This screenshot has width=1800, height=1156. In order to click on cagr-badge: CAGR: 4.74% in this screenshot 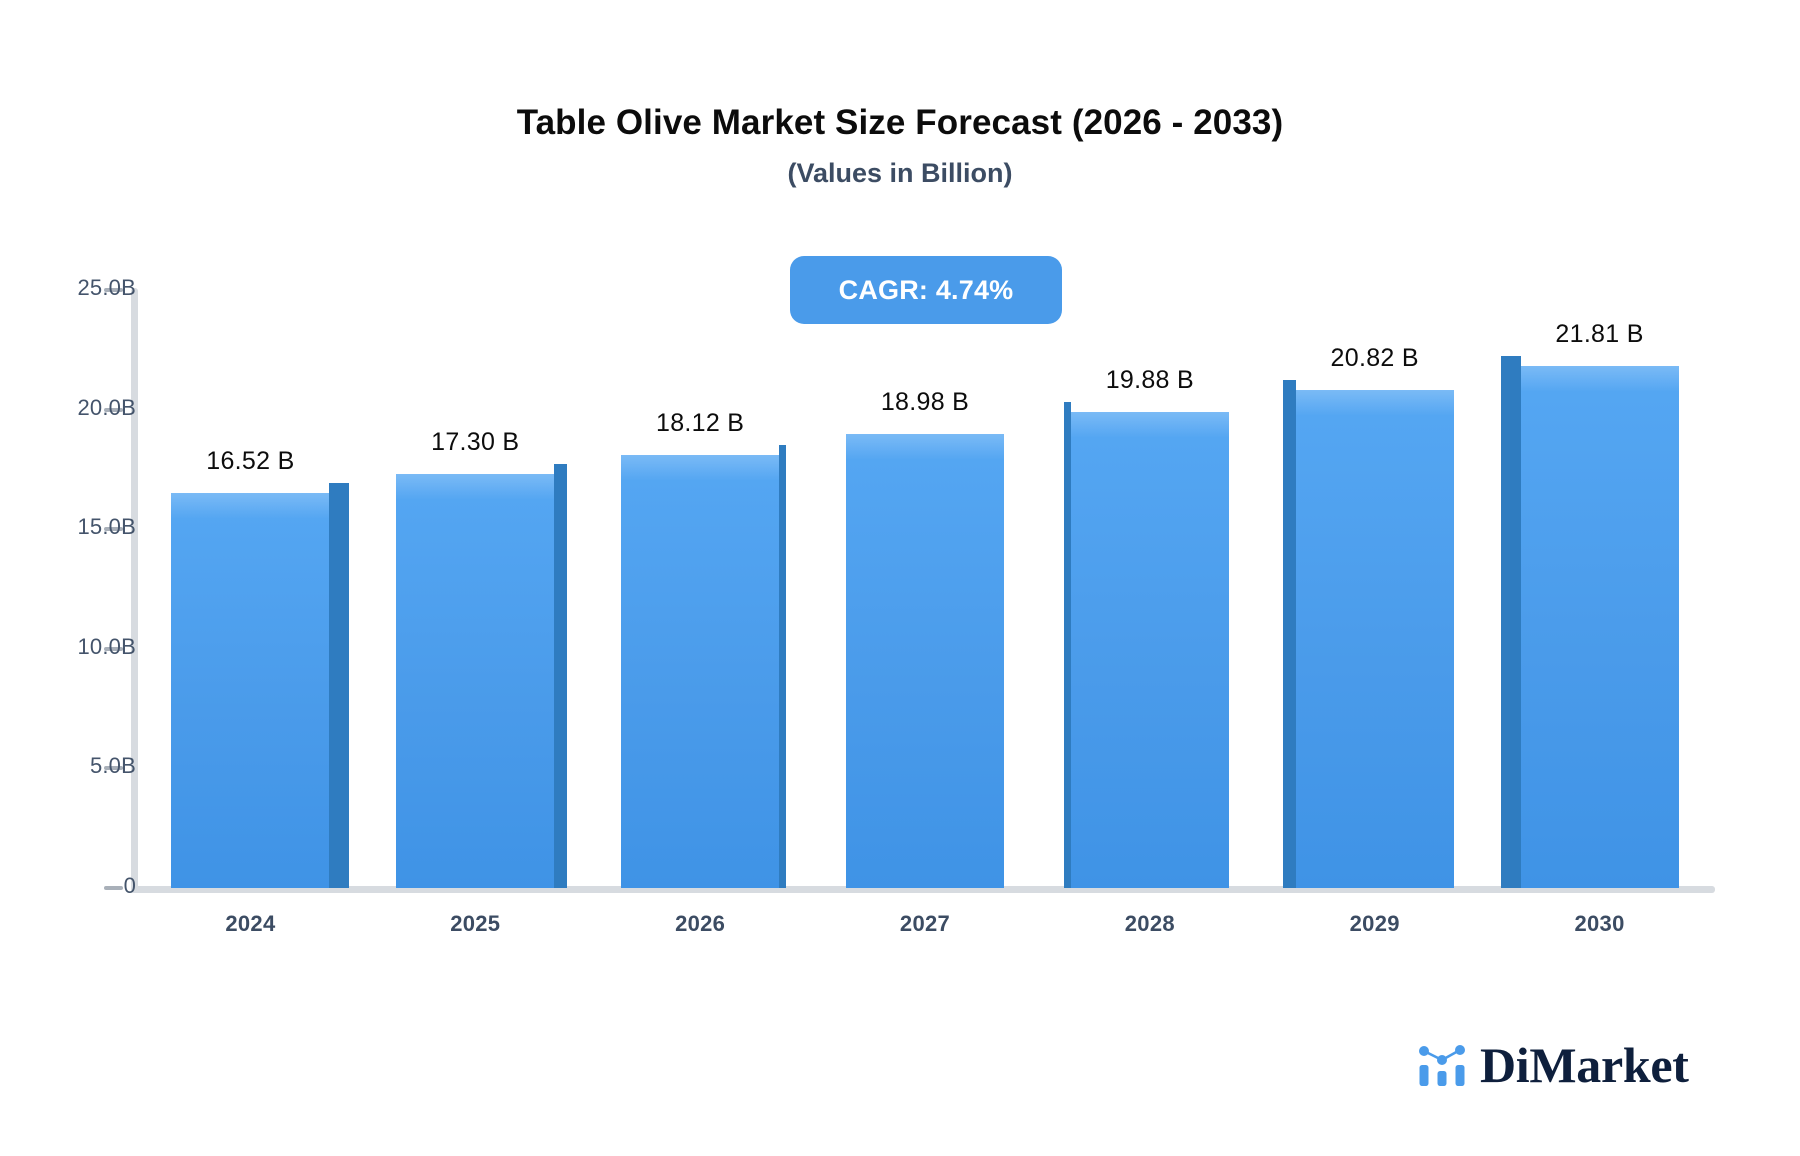, I will do `click(926, 290)`.